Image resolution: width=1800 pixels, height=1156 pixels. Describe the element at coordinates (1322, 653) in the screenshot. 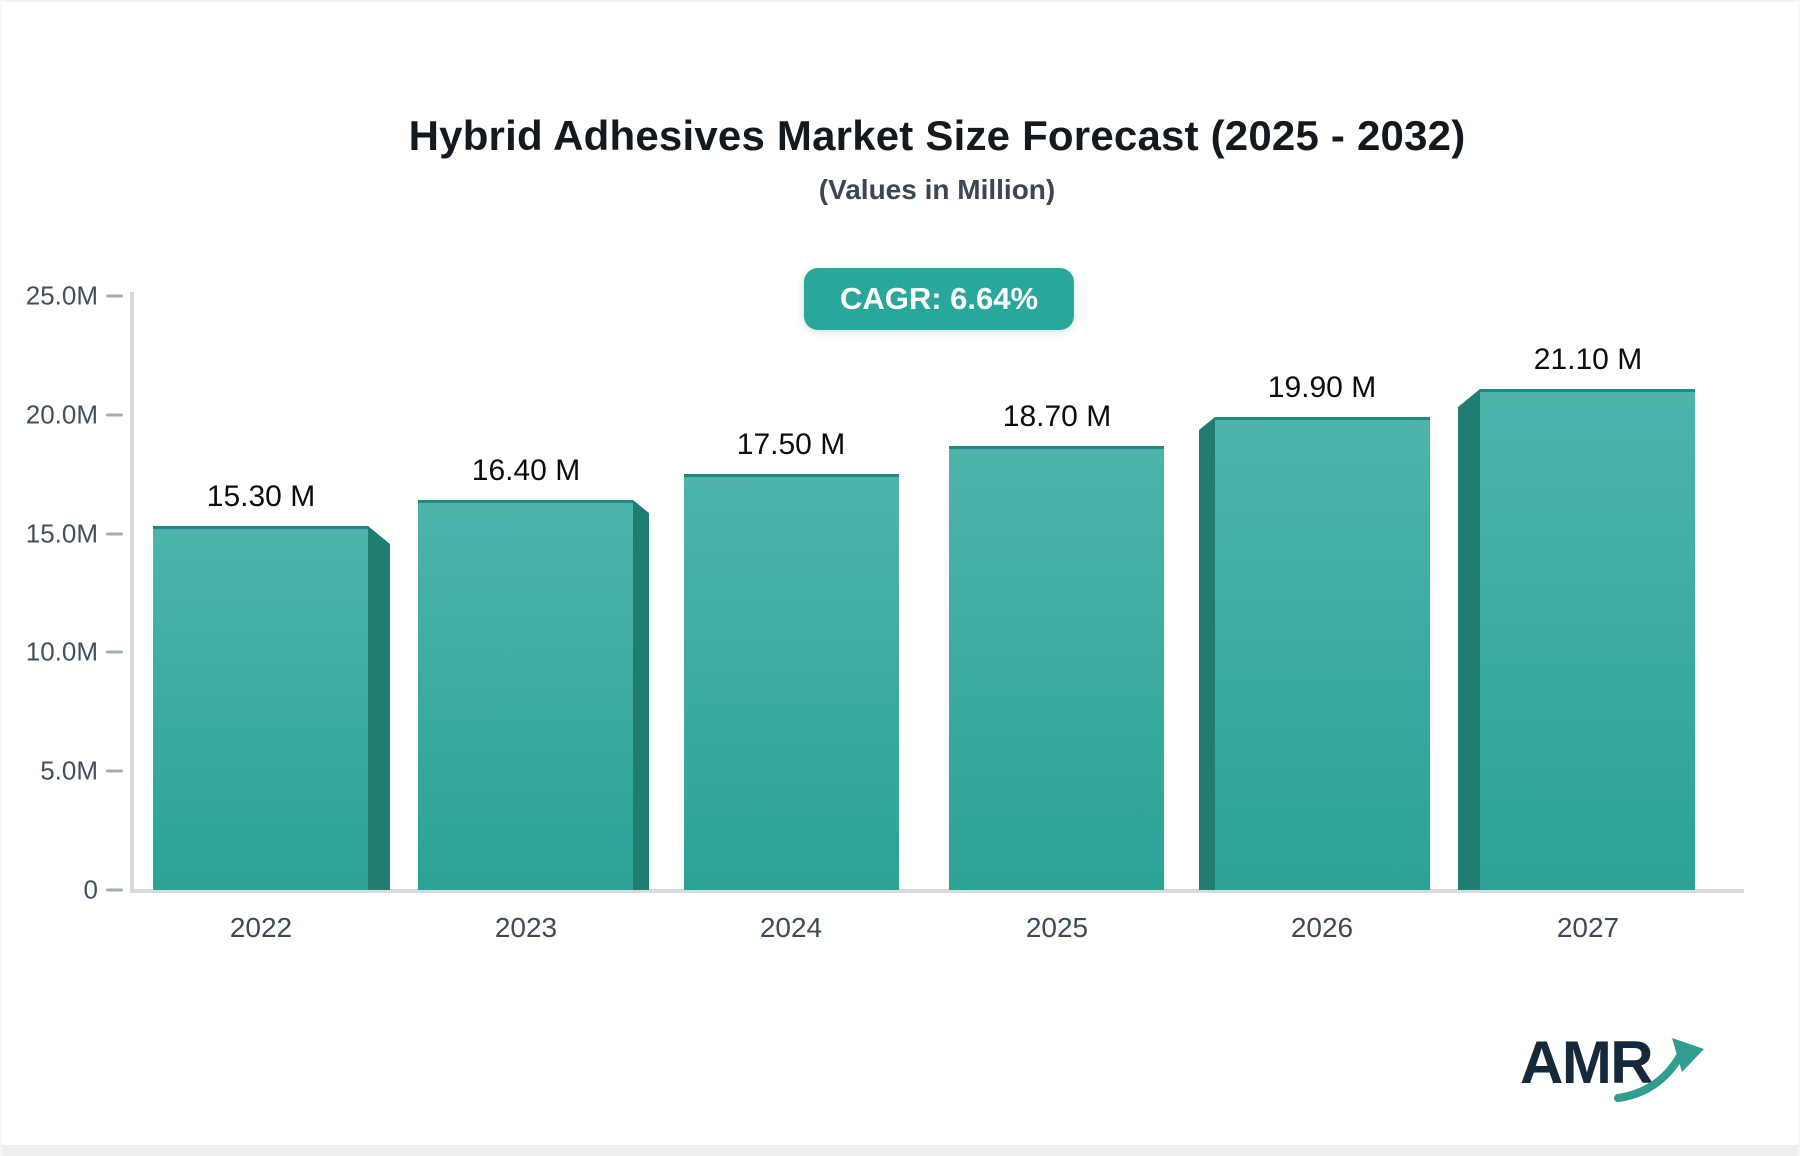

I see `bar-2026` at that location.